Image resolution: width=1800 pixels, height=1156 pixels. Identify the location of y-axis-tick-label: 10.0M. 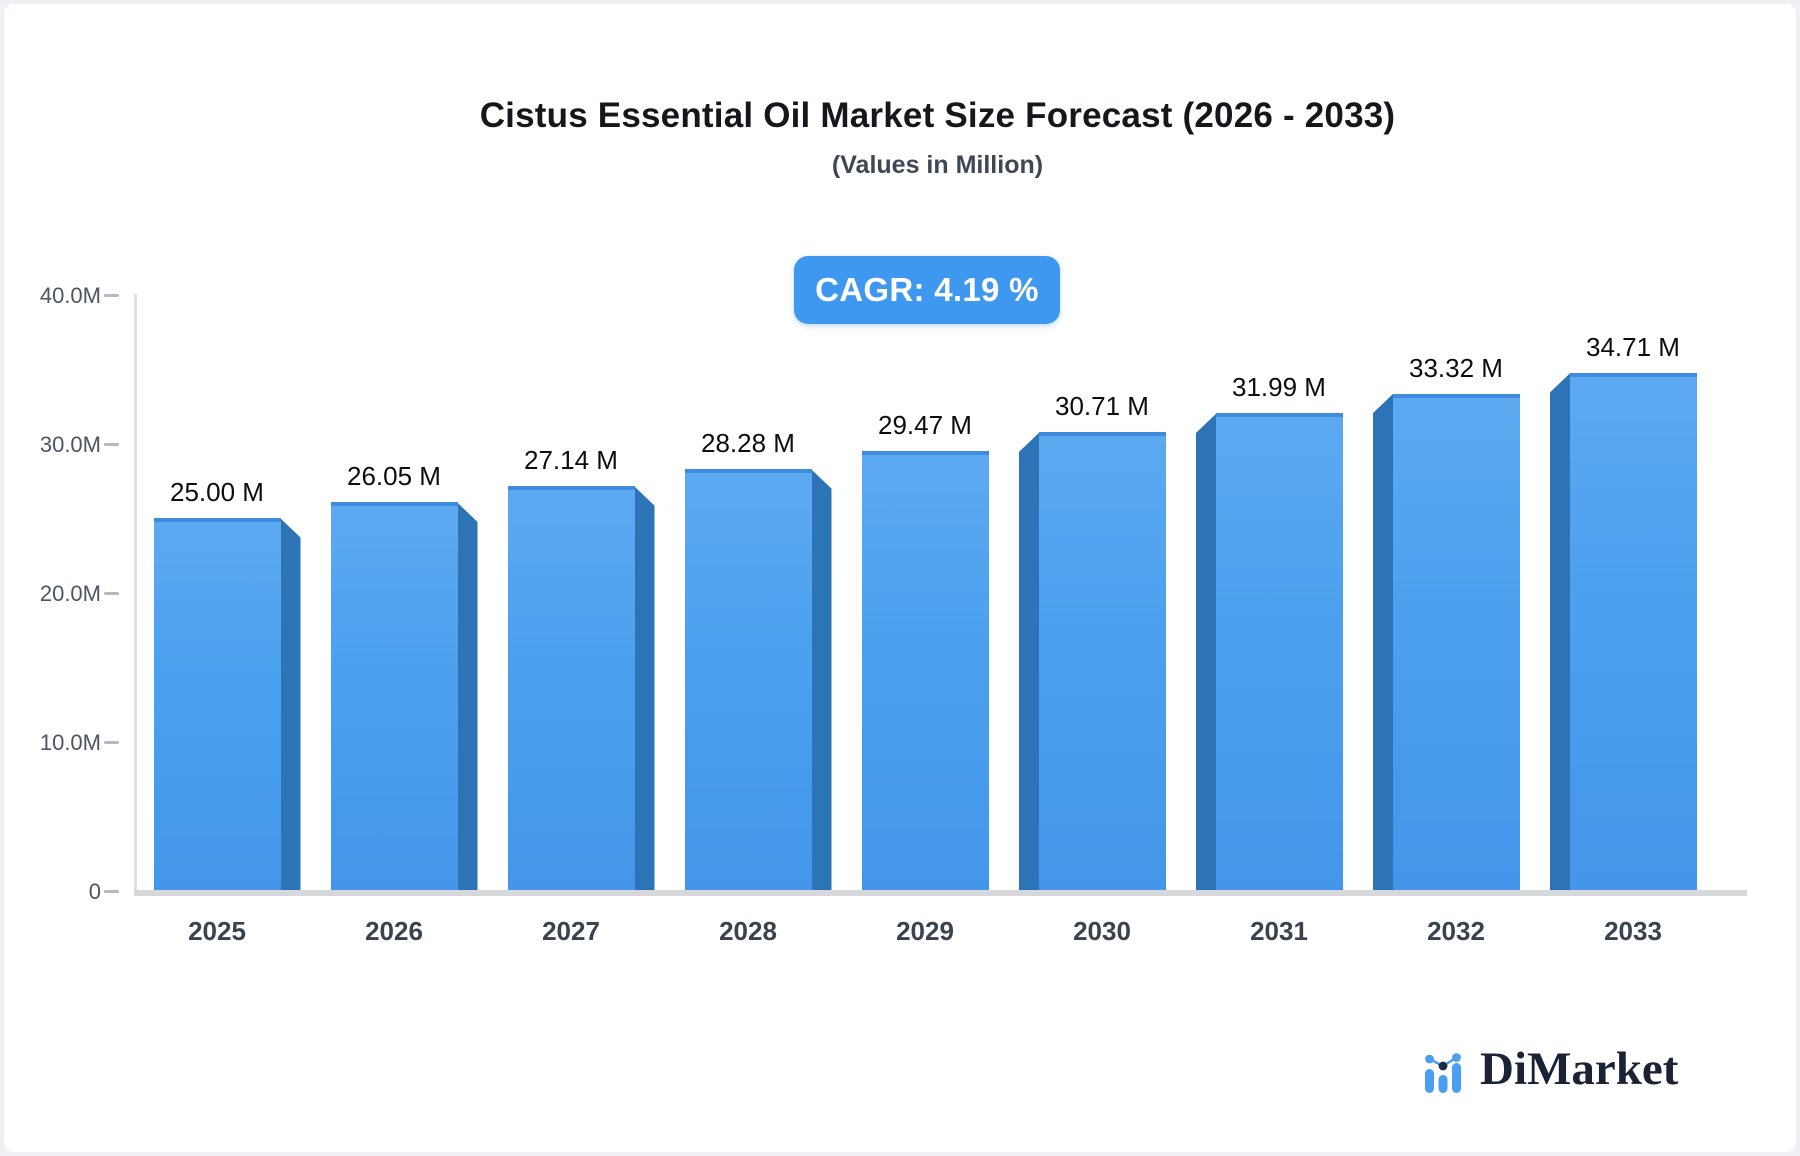
(70, 742).